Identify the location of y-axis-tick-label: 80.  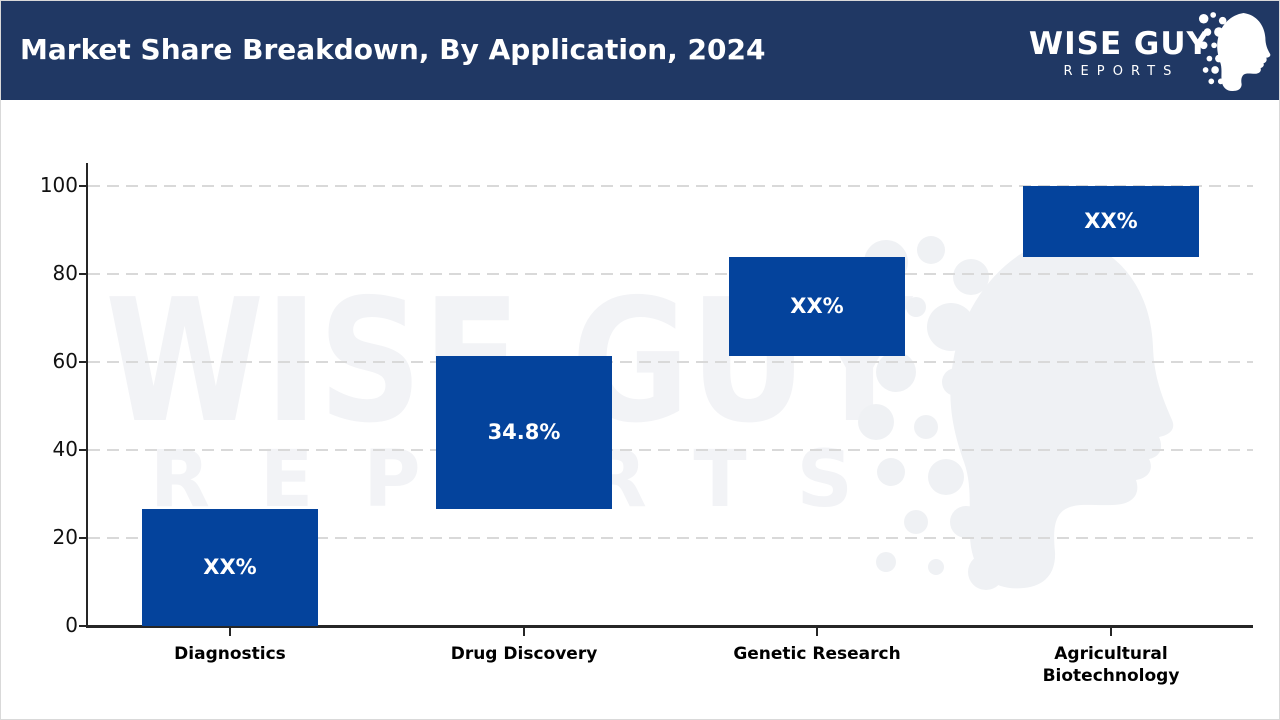
(65, 273).